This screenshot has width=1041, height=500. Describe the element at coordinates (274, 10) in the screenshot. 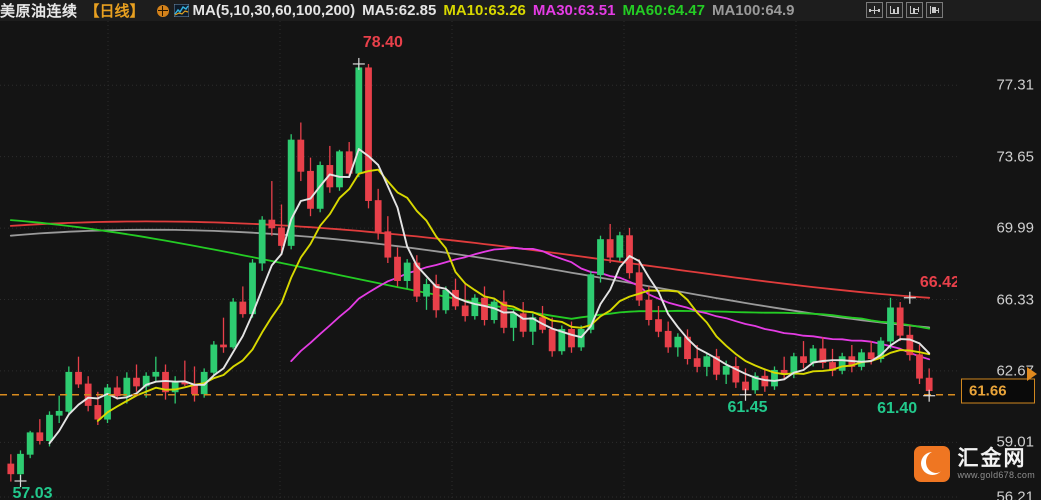

I see `ma-definition: MA(5,10,30,60,100,200)` at that location.